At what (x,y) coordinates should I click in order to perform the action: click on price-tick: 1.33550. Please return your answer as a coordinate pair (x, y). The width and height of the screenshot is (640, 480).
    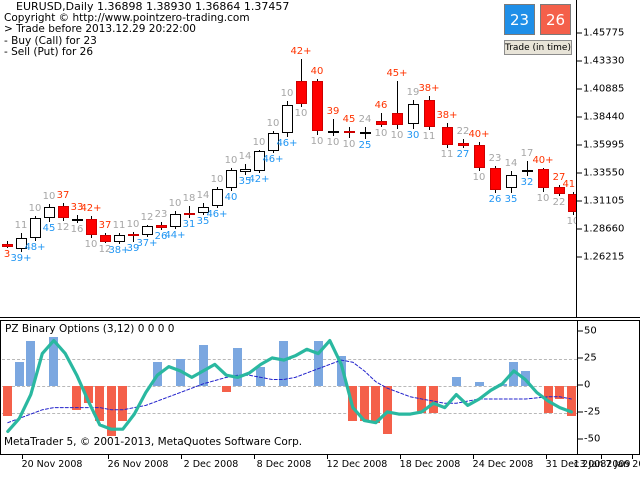
    Looking at the image, I should click on (600, 173).